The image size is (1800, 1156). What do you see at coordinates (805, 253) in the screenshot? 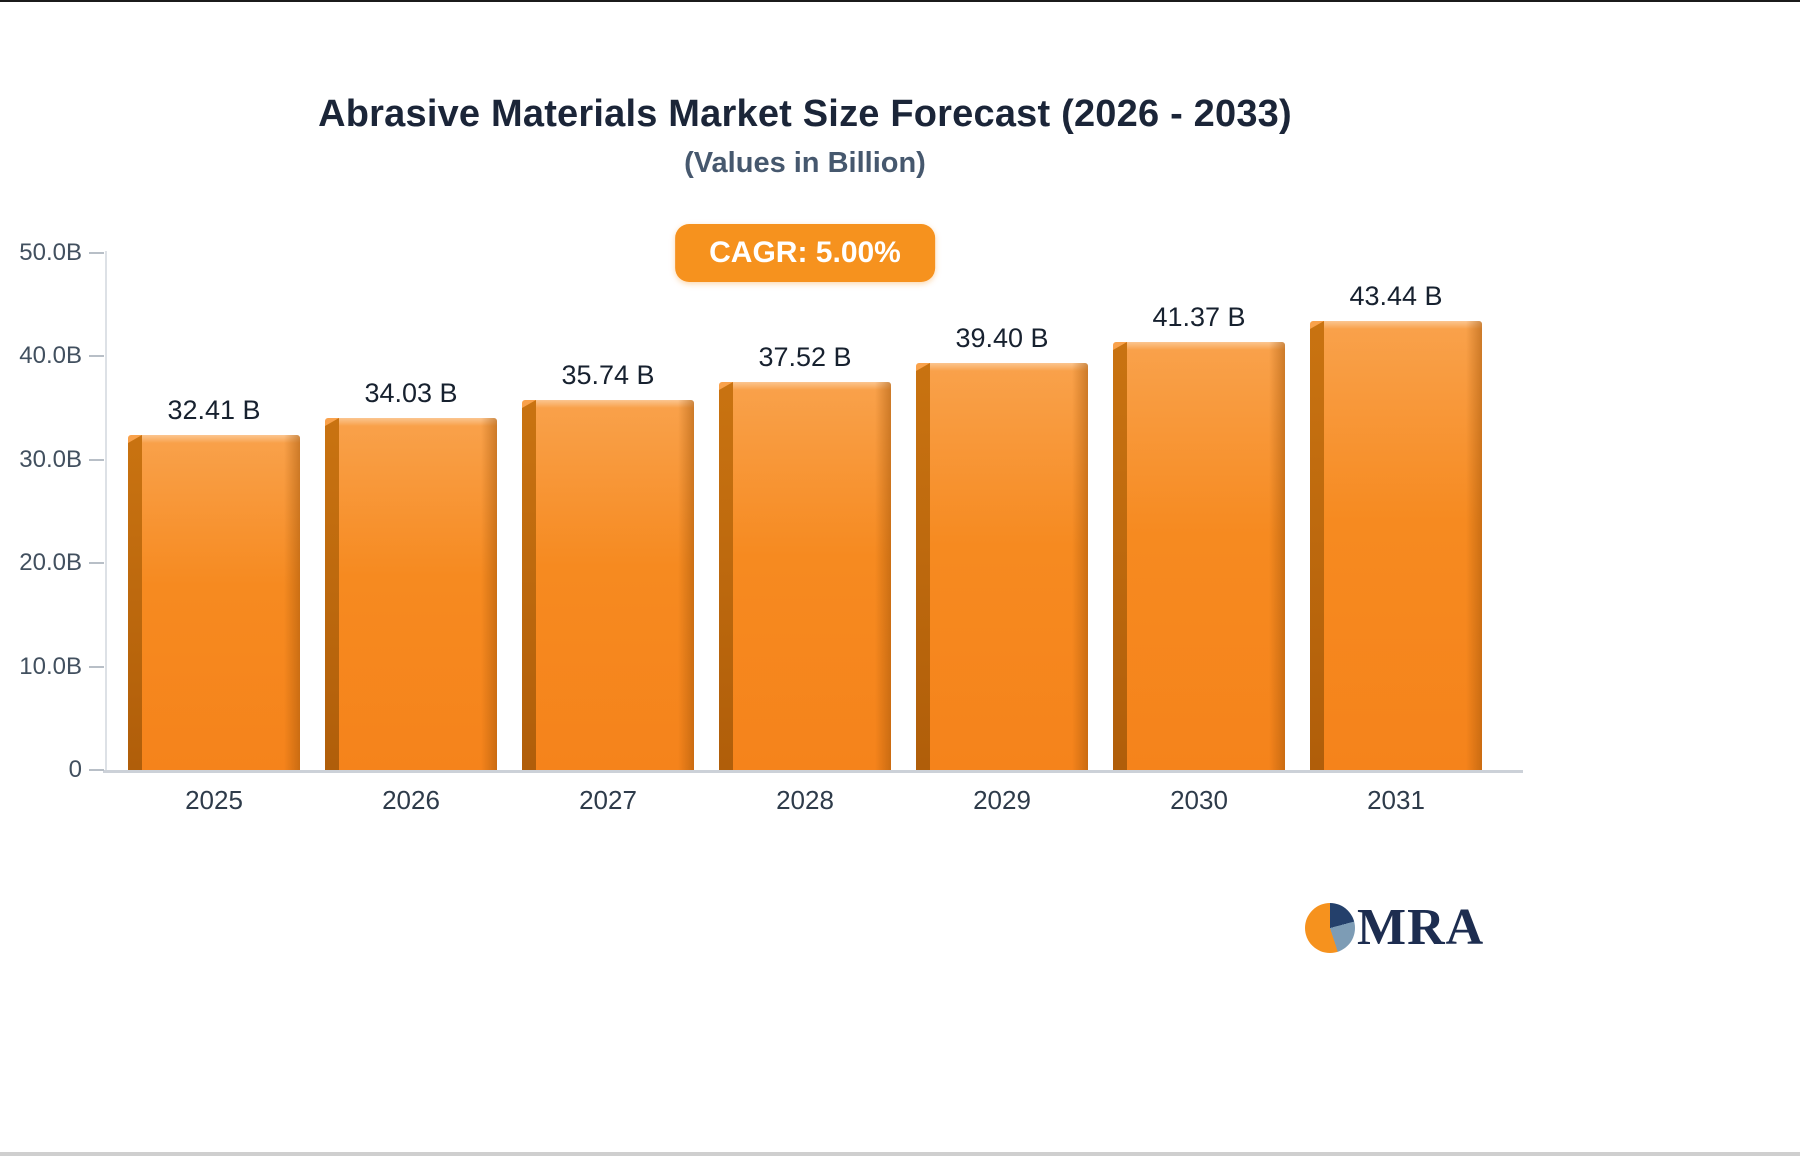
I see `cagr-badge: CAGR: 5.00%` at bounding box center [805, 253].